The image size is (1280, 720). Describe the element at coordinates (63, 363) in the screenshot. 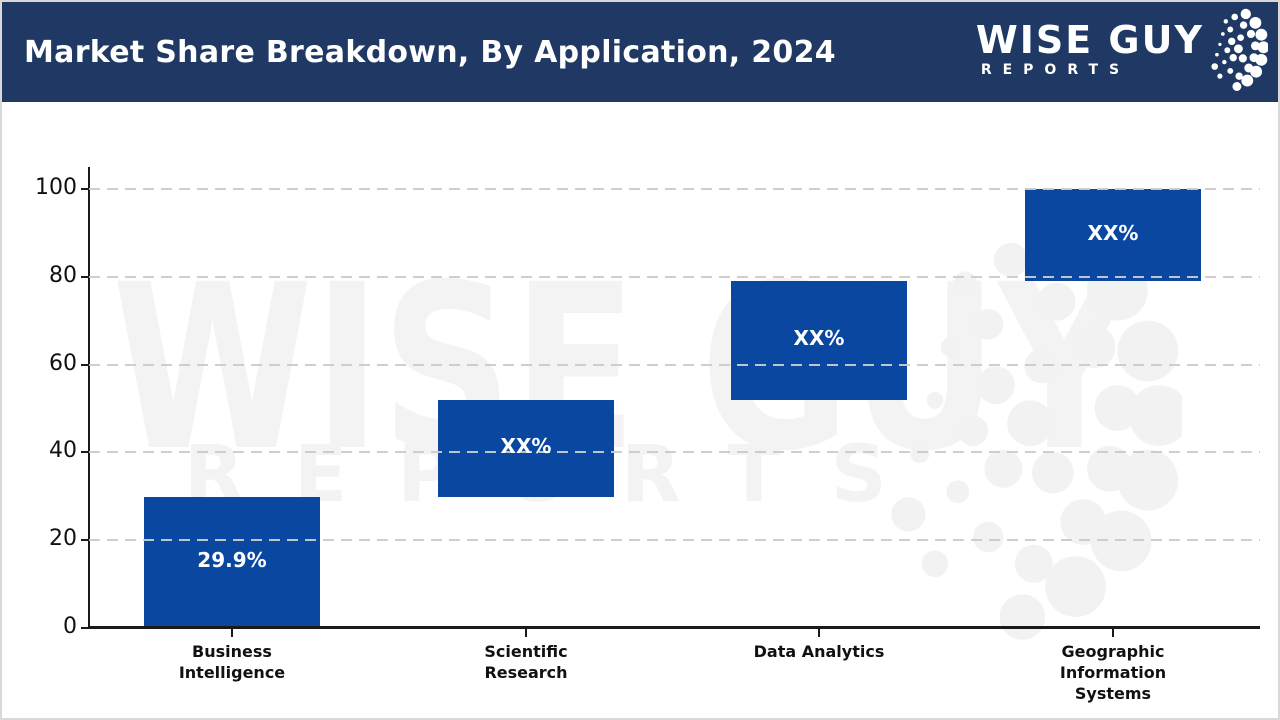

I see `y-tick-label: 60` at that location.